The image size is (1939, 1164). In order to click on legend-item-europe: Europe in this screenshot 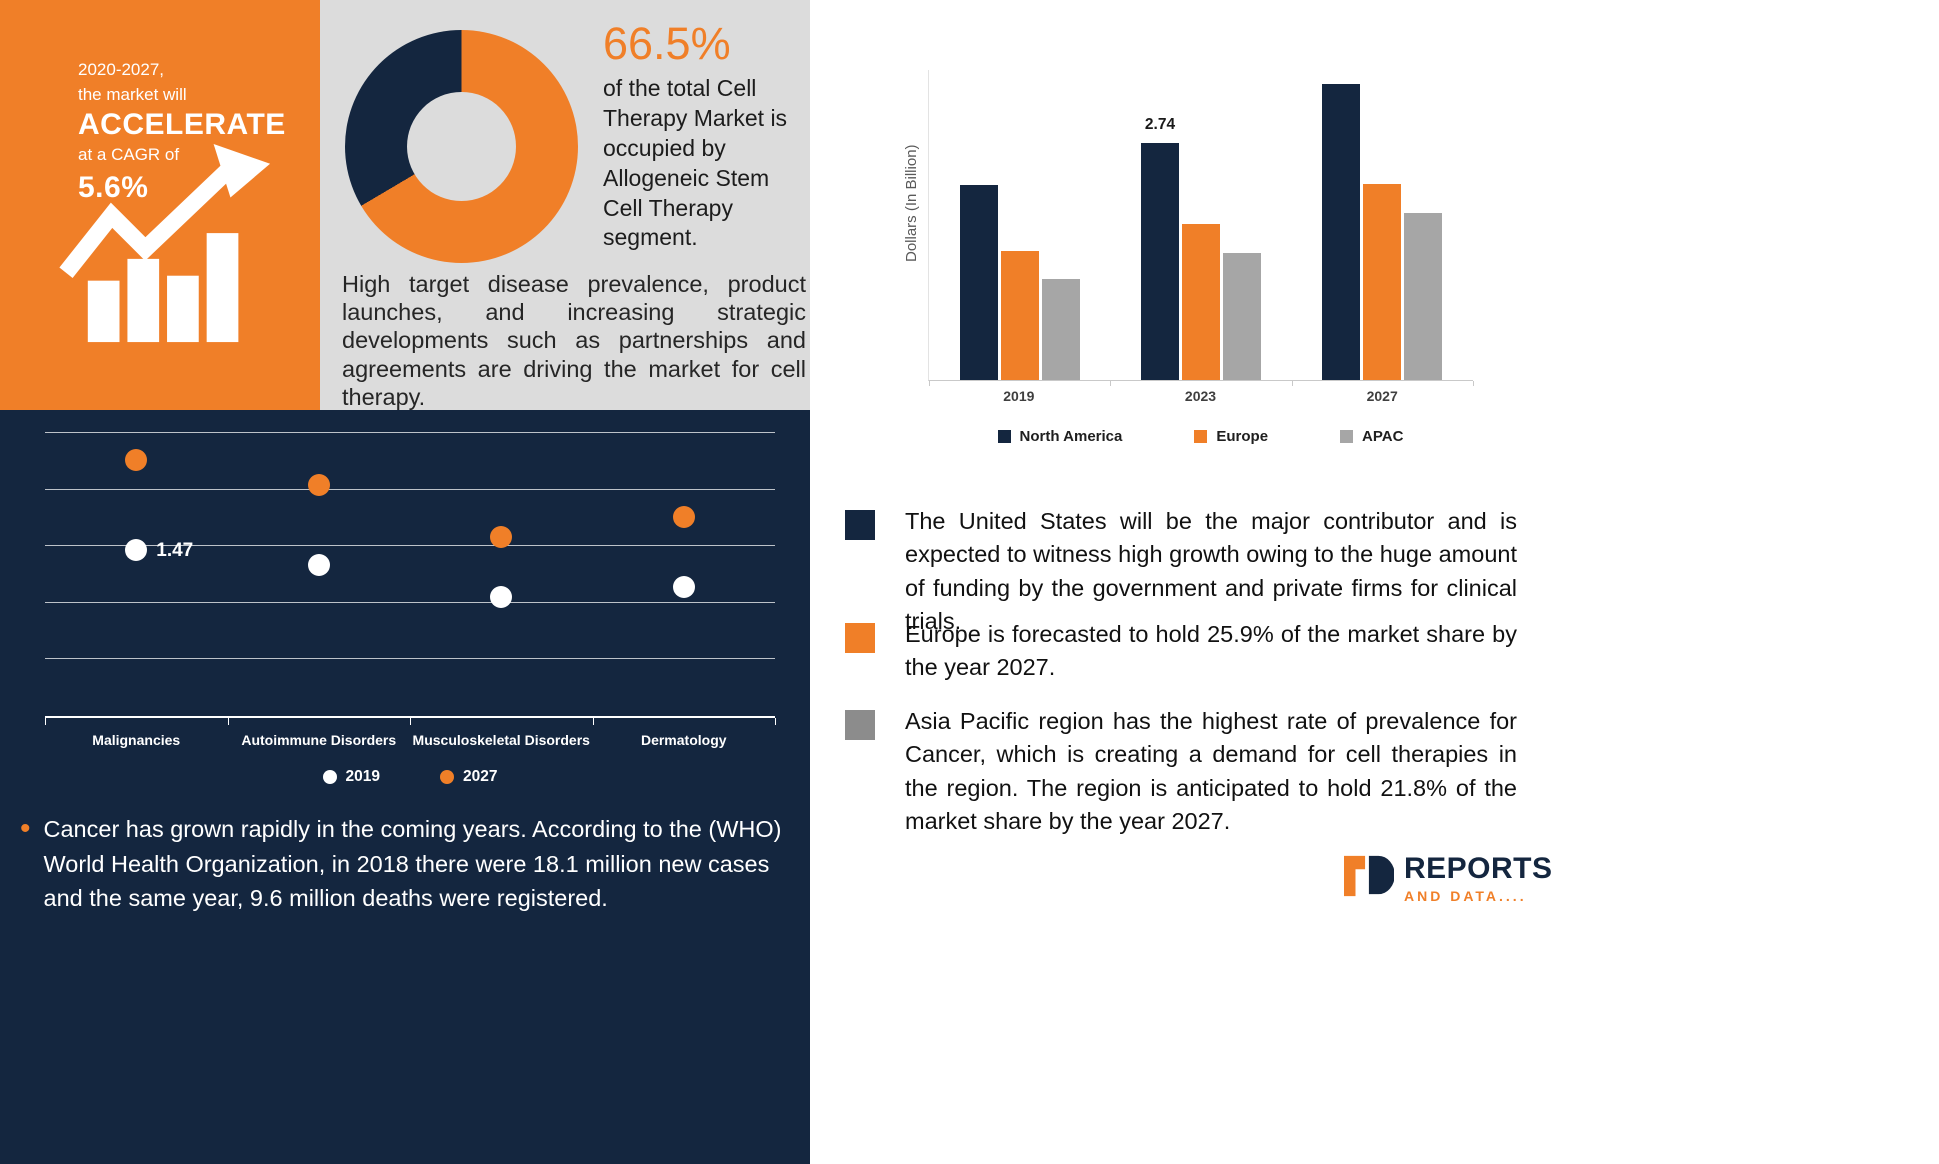, I will do `click(1231, 436)`.